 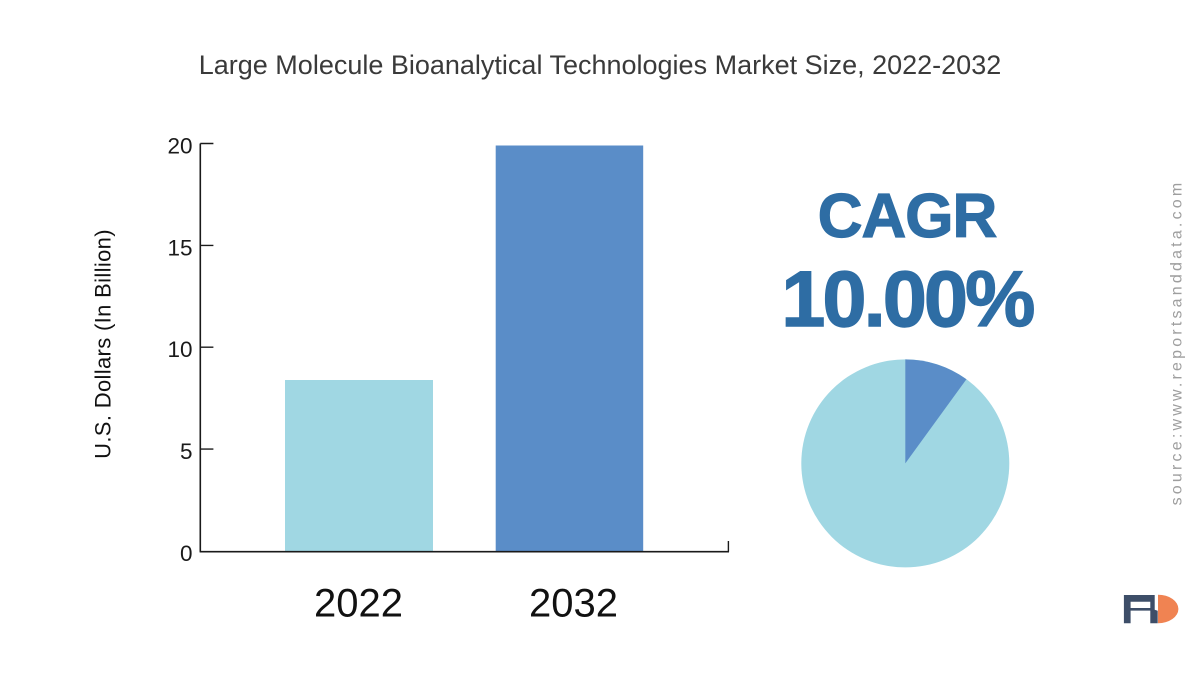 What do you see at coordinates (179, 349) in the screenshot?
I see `svg-text: 10` at bounding box center [179, 349].